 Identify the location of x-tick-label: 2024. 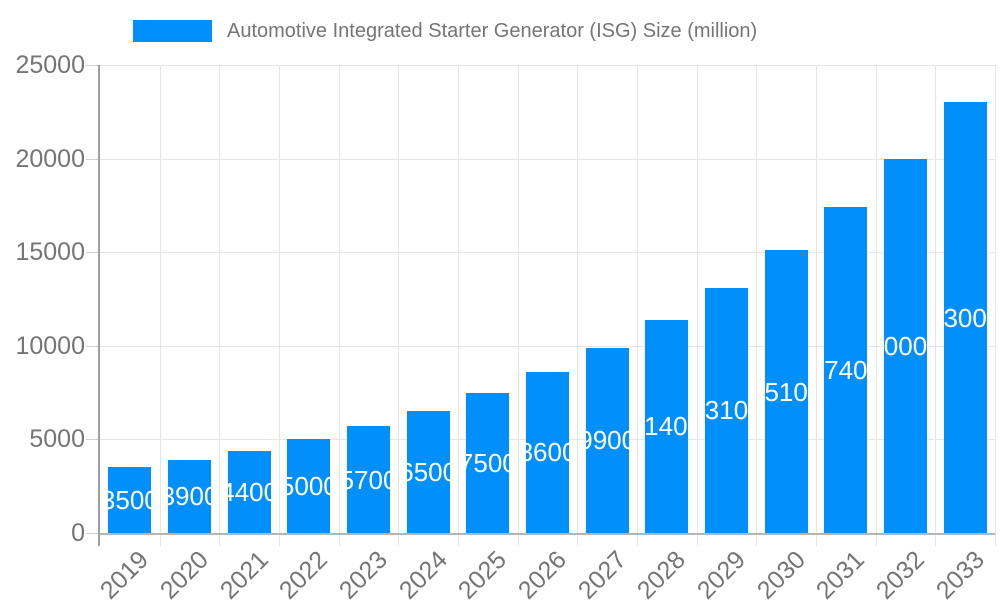
(423, 572).